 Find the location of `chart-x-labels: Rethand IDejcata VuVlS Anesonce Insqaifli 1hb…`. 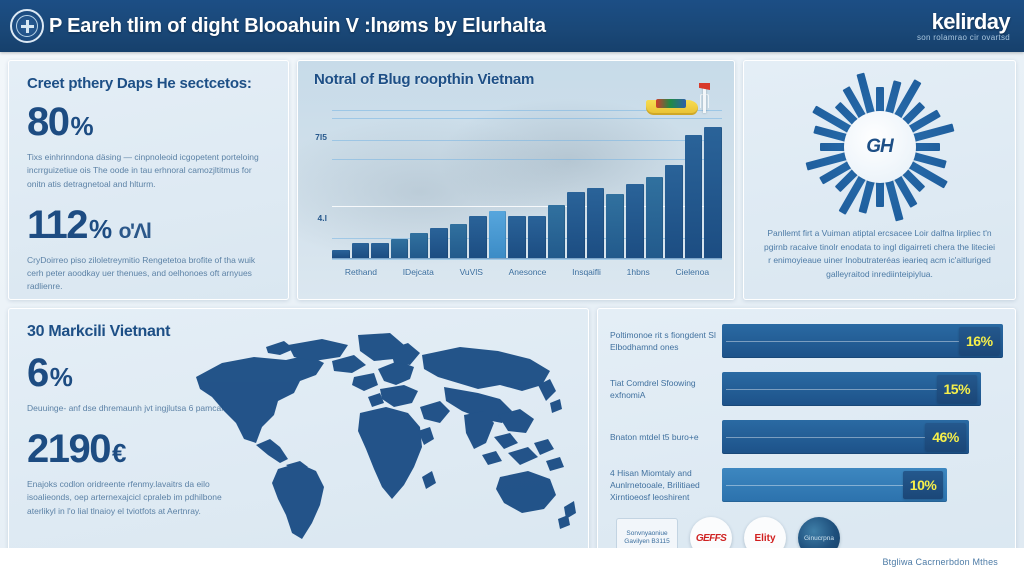

chart-x-labels: Rethand IDejcata VuVlS Anesonce Insqaifli 1hb… is located at coordinates (527, 272).